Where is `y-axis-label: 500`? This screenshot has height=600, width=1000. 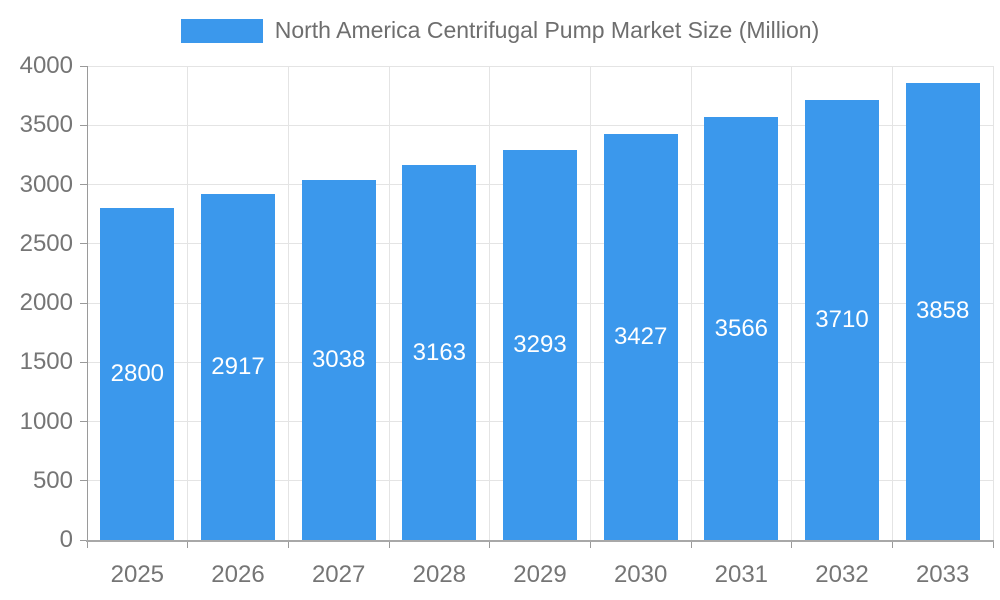 y-axis-label: 500 is located at coordinates (52, 480).